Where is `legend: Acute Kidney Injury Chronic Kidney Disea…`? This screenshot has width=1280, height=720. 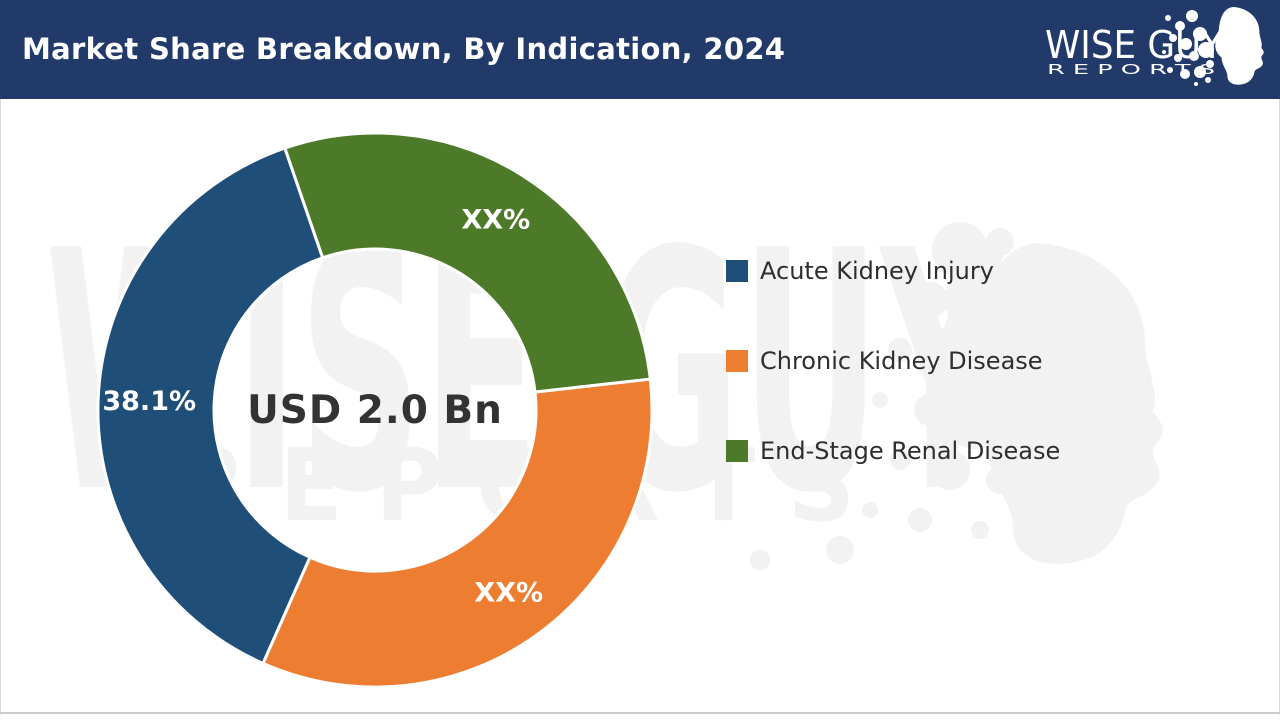
legend: Acute Kidney Injury Chronic Kidney Disea… is located at coordinates (893, 384).